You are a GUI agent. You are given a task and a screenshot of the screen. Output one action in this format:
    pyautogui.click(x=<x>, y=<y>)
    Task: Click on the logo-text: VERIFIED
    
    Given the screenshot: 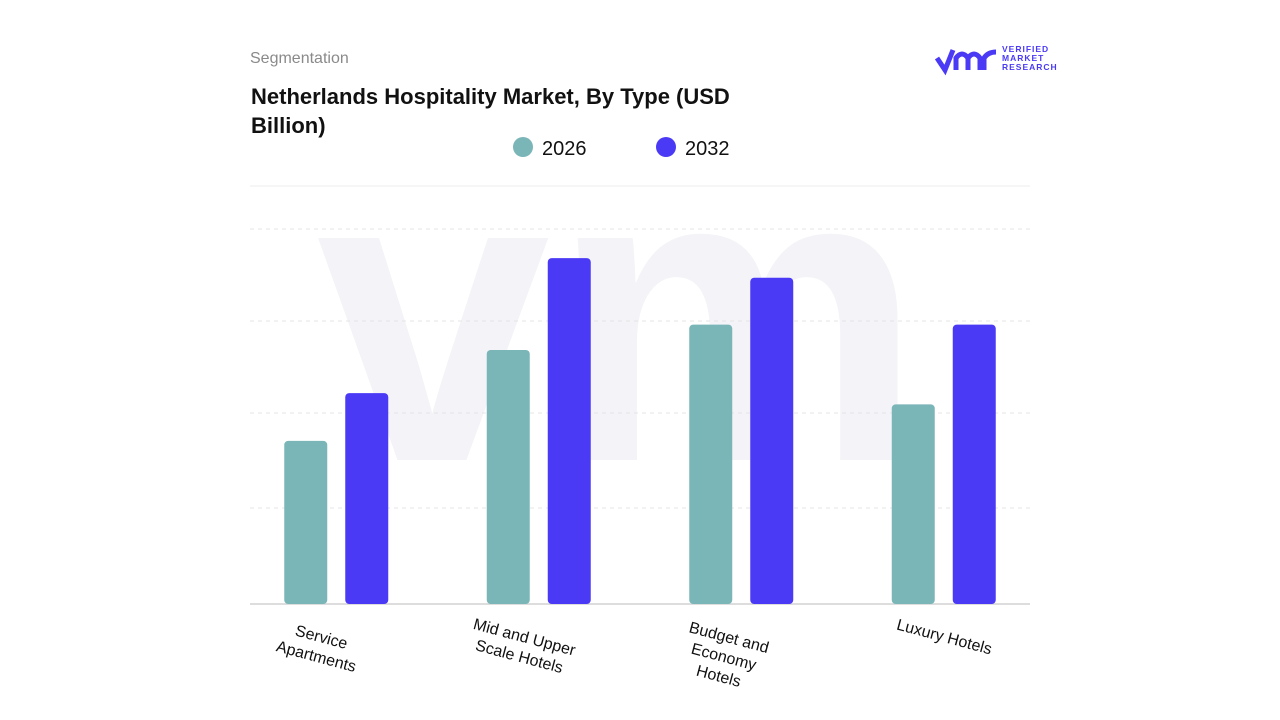 What is the action you would take?
    pyautogui.click(x=1026, y=49)
    